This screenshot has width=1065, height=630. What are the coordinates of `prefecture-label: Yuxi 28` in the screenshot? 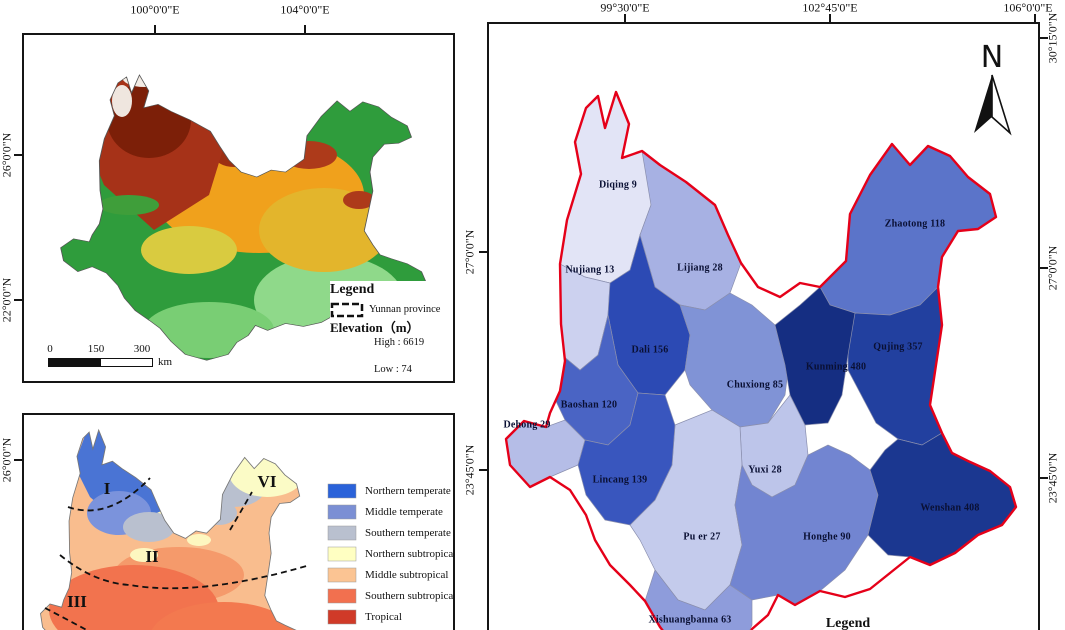 It's located at (765, 470).